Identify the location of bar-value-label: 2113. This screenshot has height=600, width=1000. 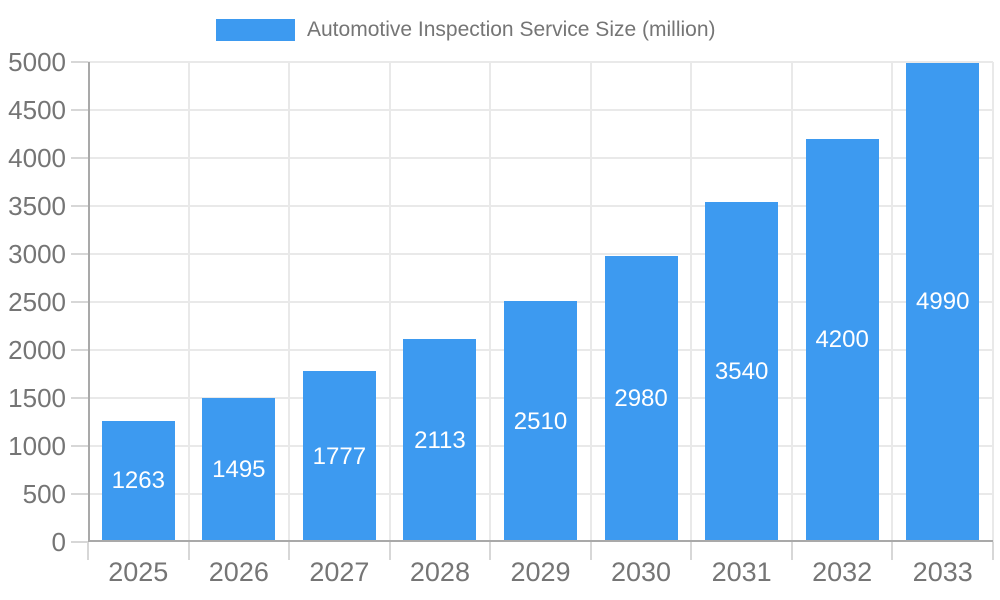
(440, 440).